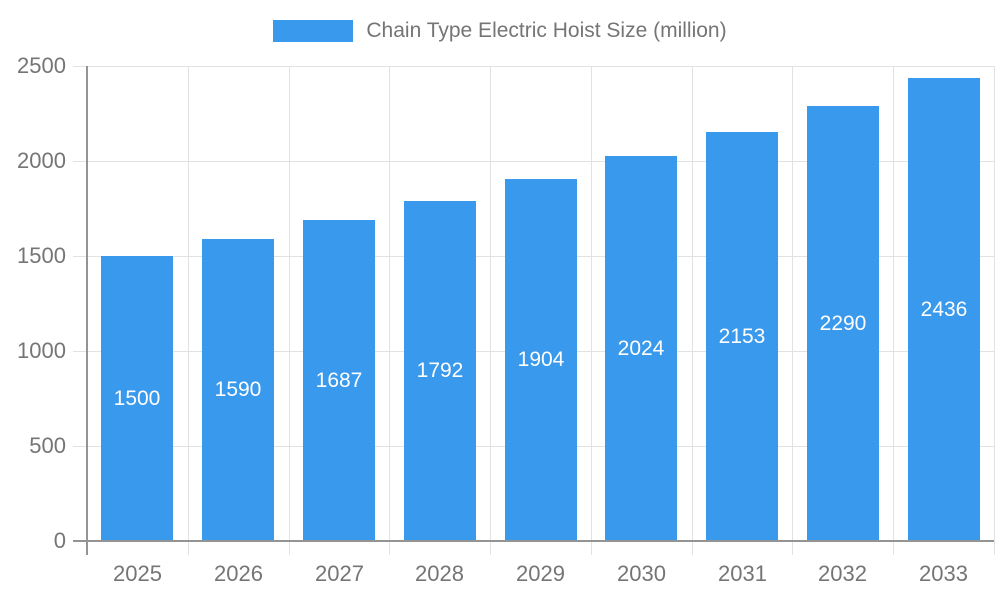 Image resolution: width=1000 pixels, height=600 pixels. What do you see at coordinates (41, 65) in the screenshot?
I see `y-axis-tick-label: 2500` at bounding box center [41, 65].